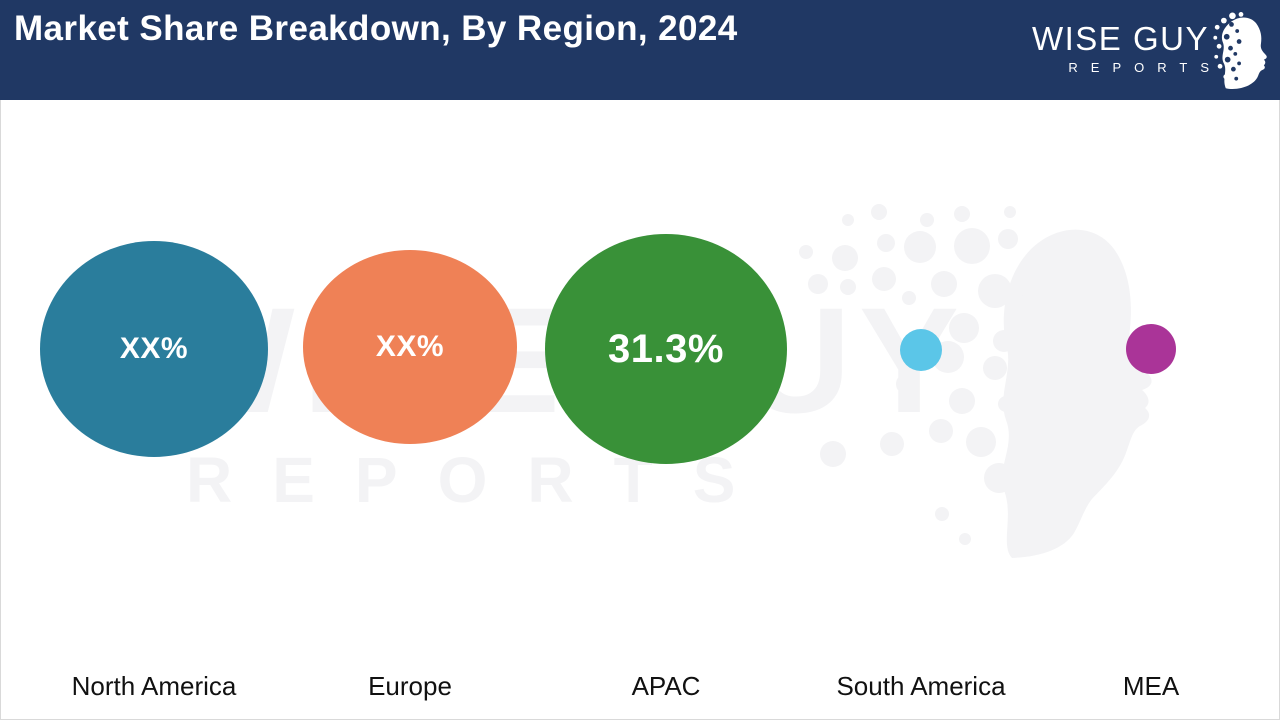 The width and height of the screenshot is (1280, 720). I want to click on wiseguy-logo: WISE GUY REPORTS, so click(1151, 52).